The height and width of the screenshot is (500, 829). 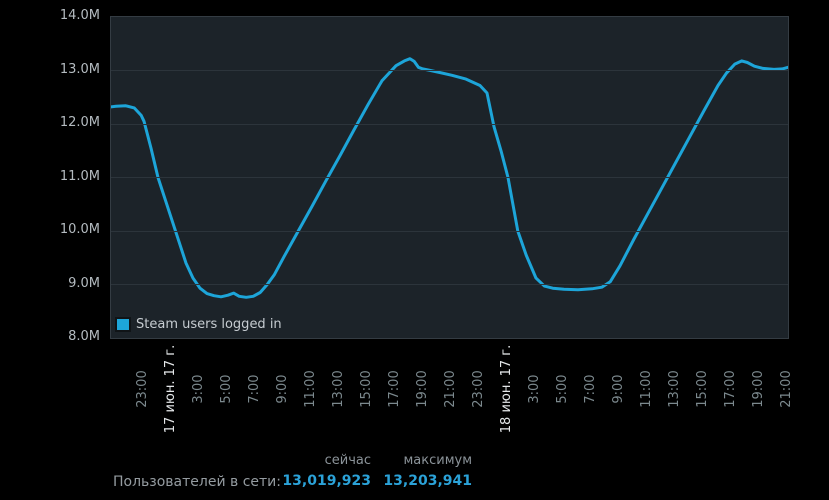 What do you see at coordinates (79, 122) in the screenshot?
I see `y-tick-label: 12.0M` at bounding box center [79, 122].